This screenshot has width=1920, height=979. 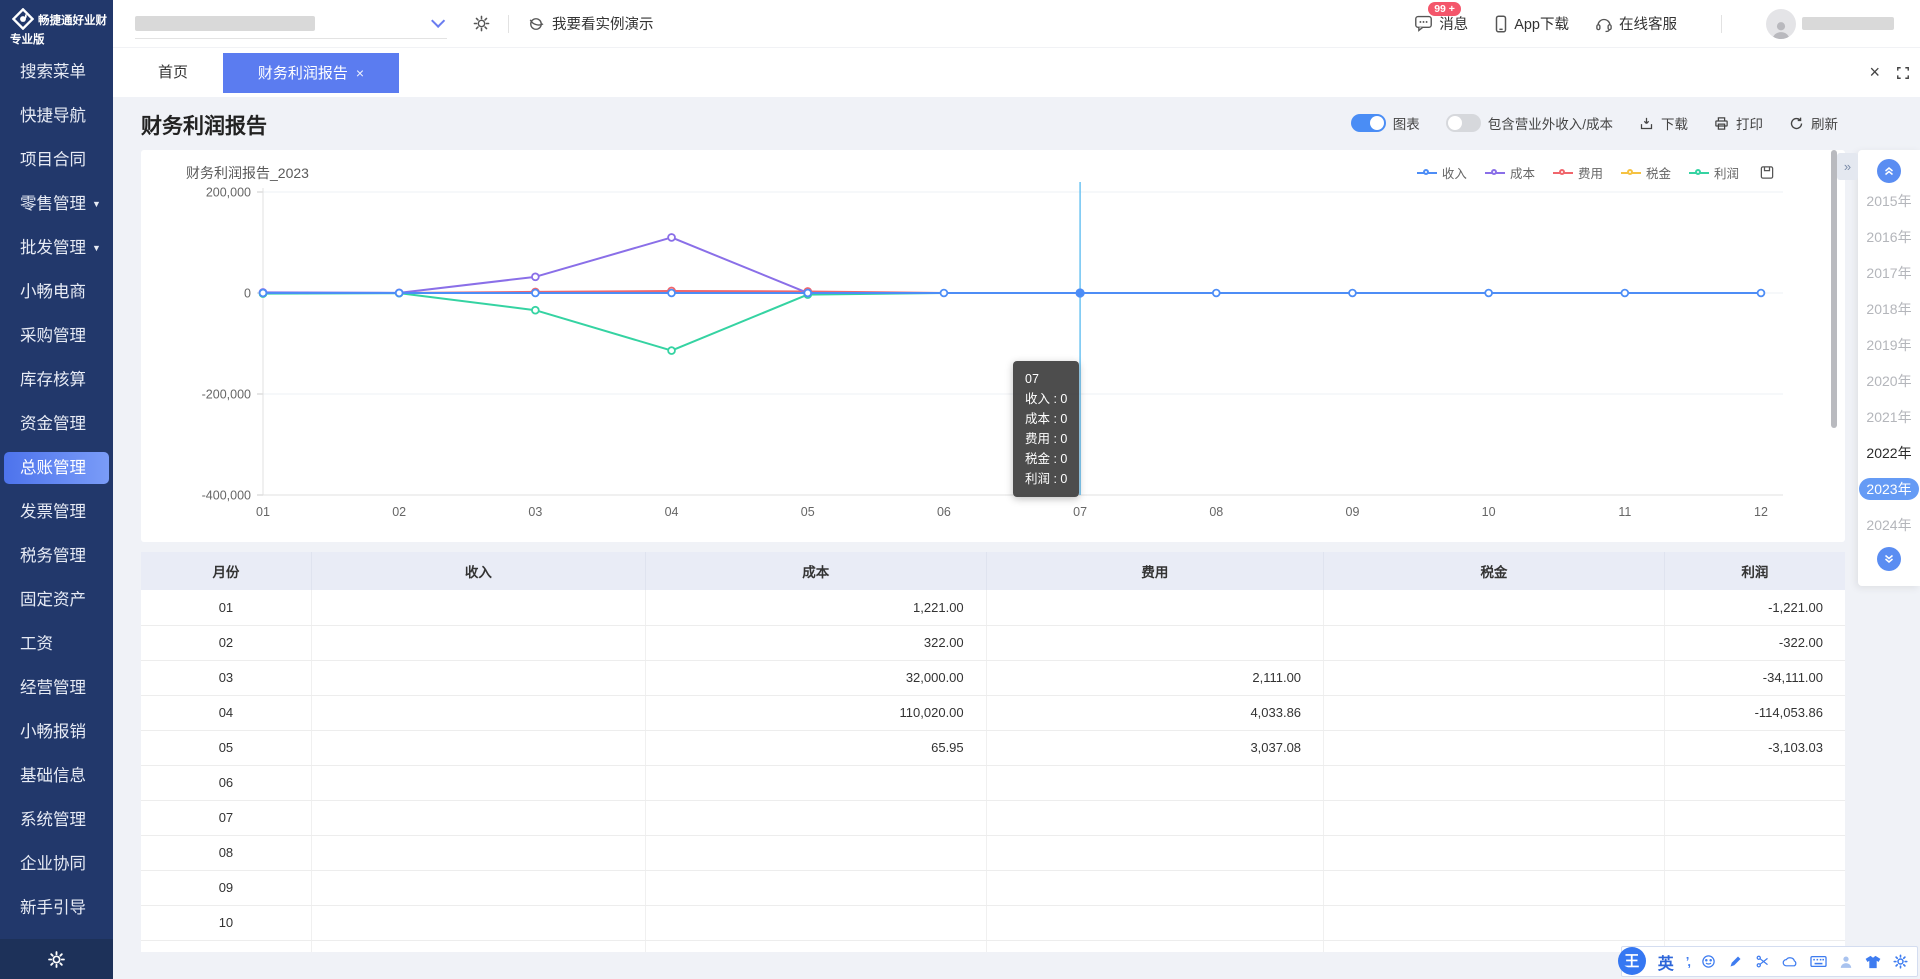 I want to click on save-icon, so click(x=1767, y=172).